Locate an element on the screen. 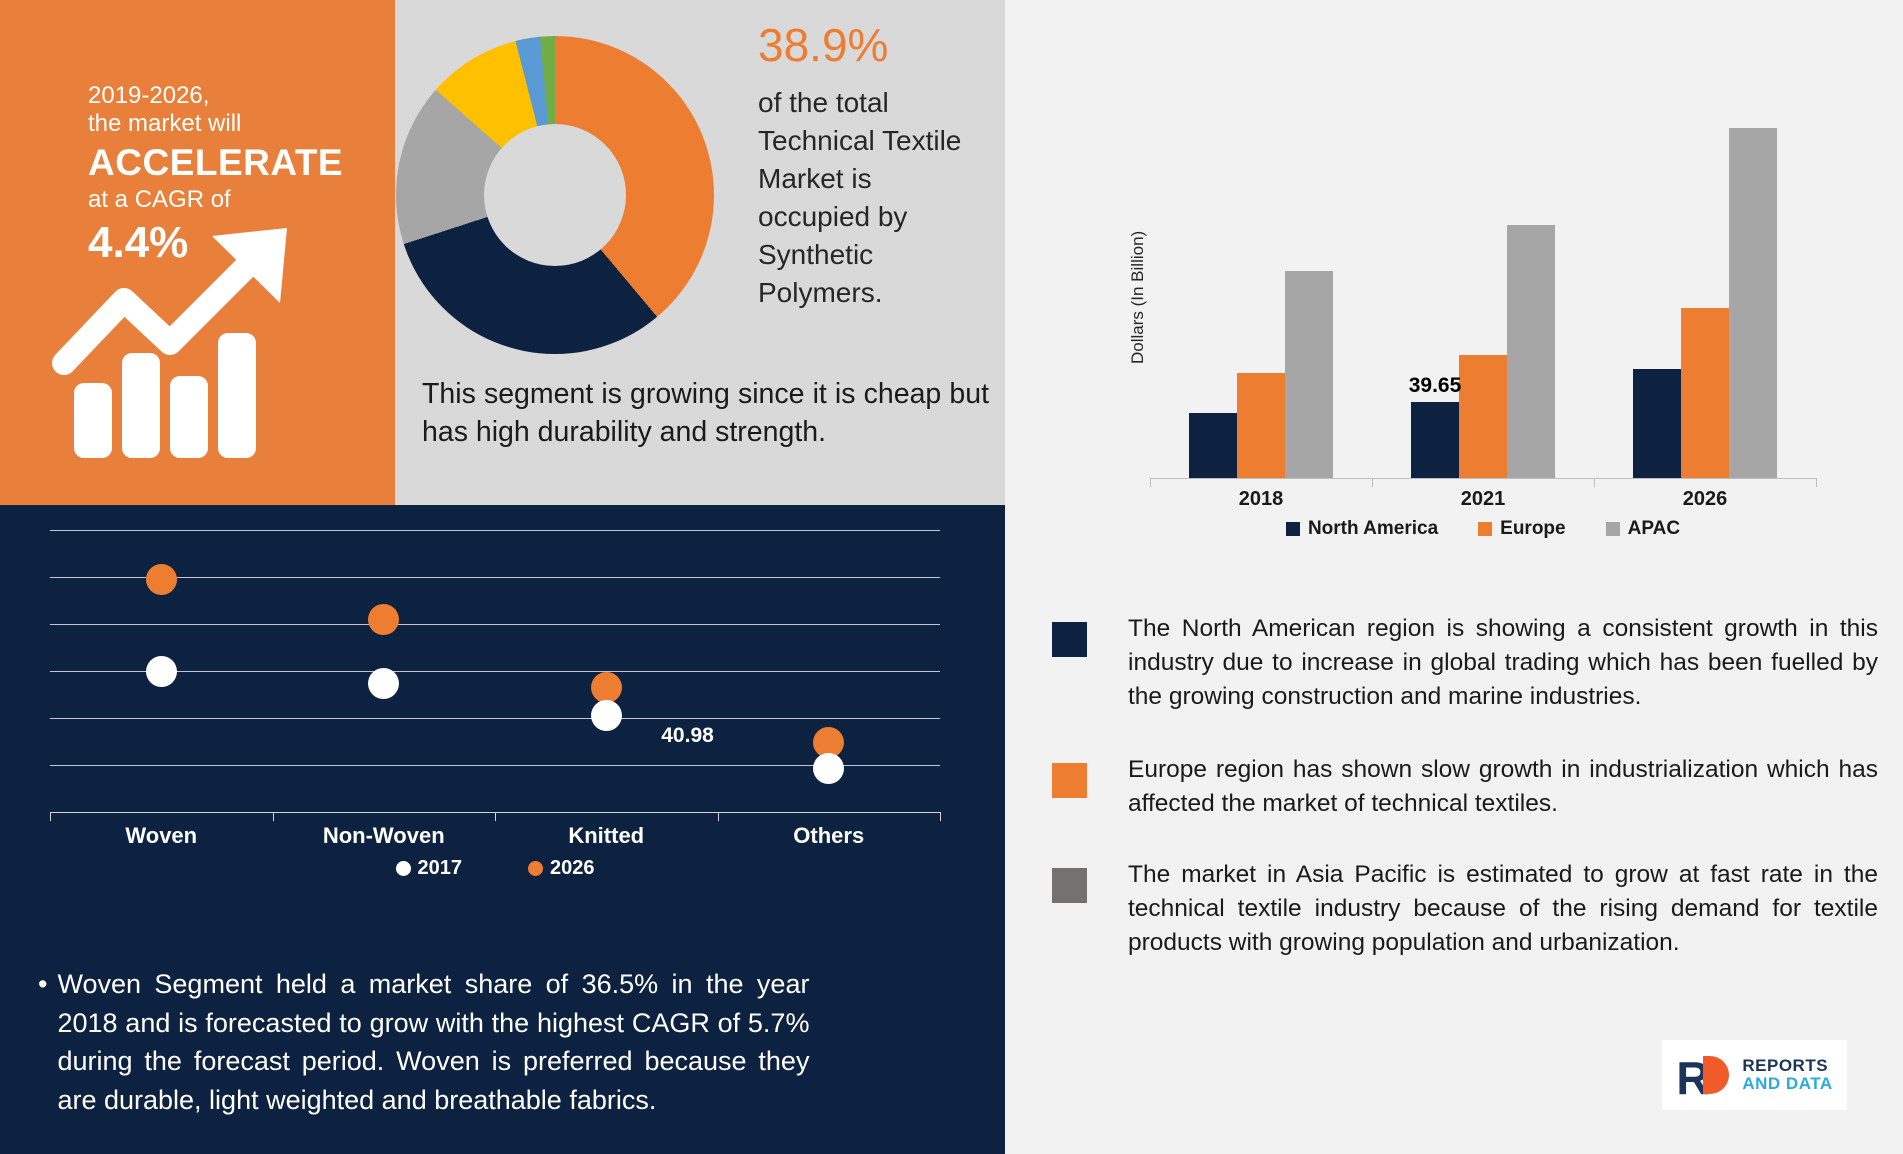  donut-hole is located at coordinates (555, 195).